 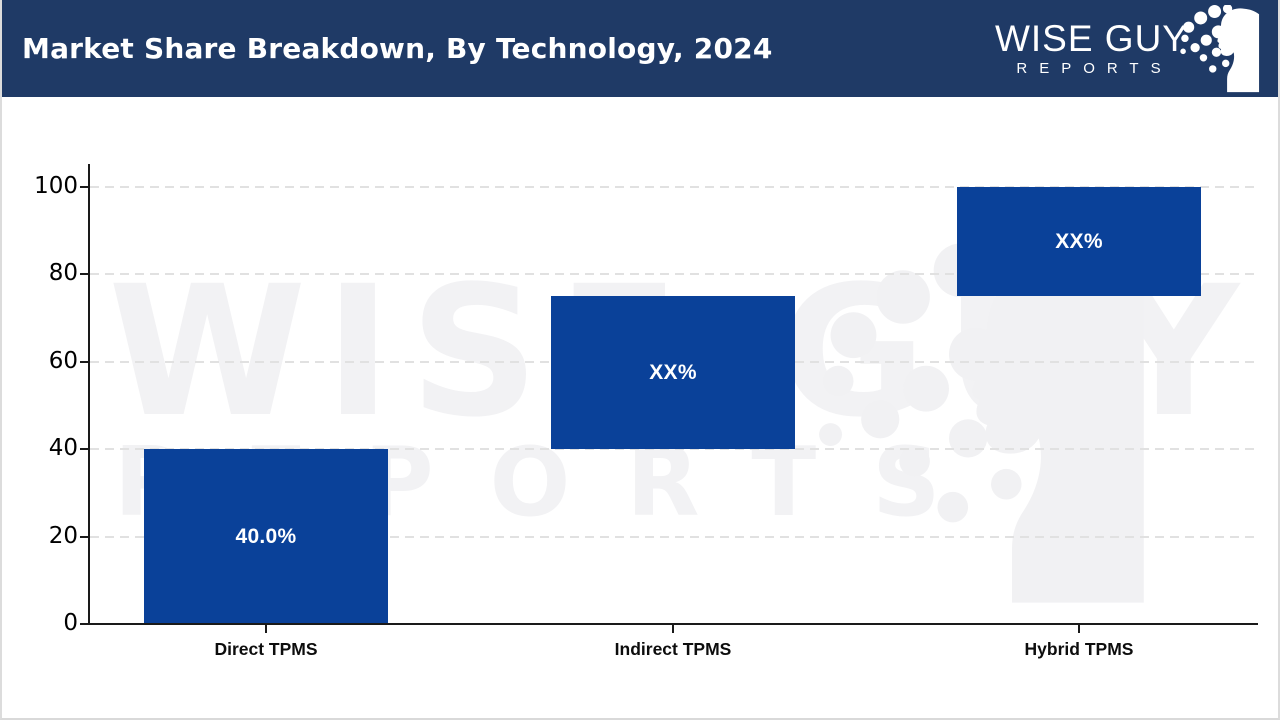 I want to click on y-tick-label-20: 20, so click(x=63, y=535).